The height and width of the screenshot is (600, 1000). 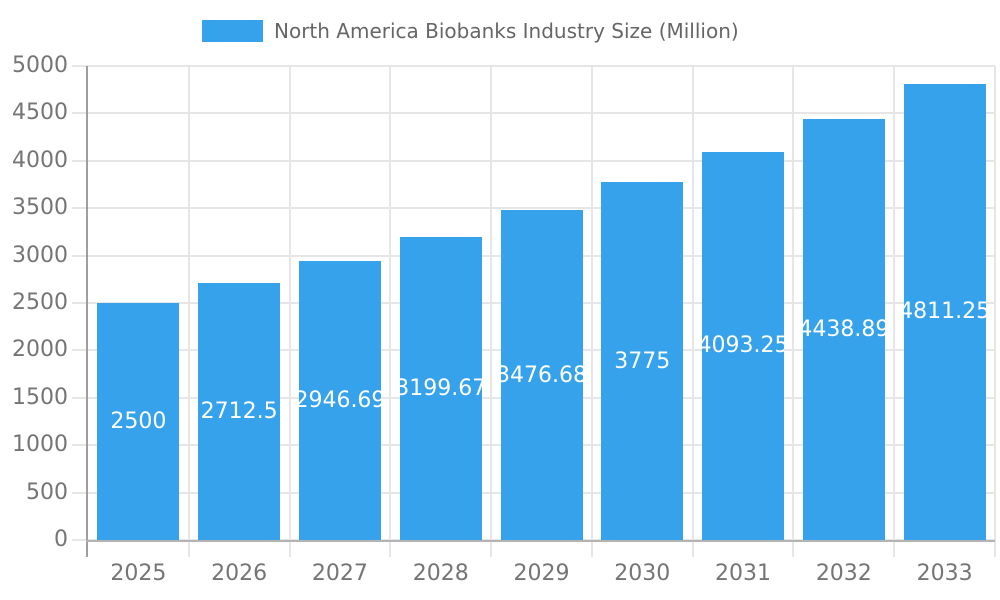 I want to click on y-tick-label: 4500, so click(x=40, y=113).